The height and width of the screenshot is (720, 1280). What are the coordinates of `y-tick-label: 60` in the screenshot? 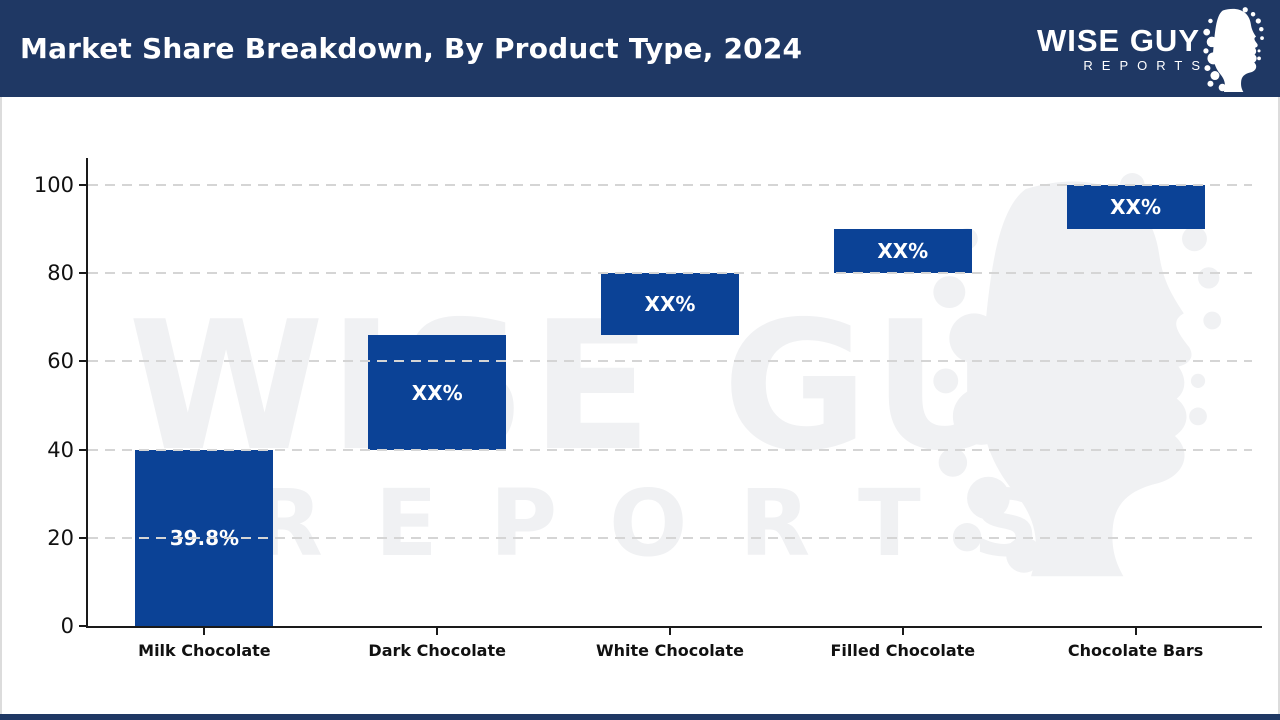 It's located at (60, 361).